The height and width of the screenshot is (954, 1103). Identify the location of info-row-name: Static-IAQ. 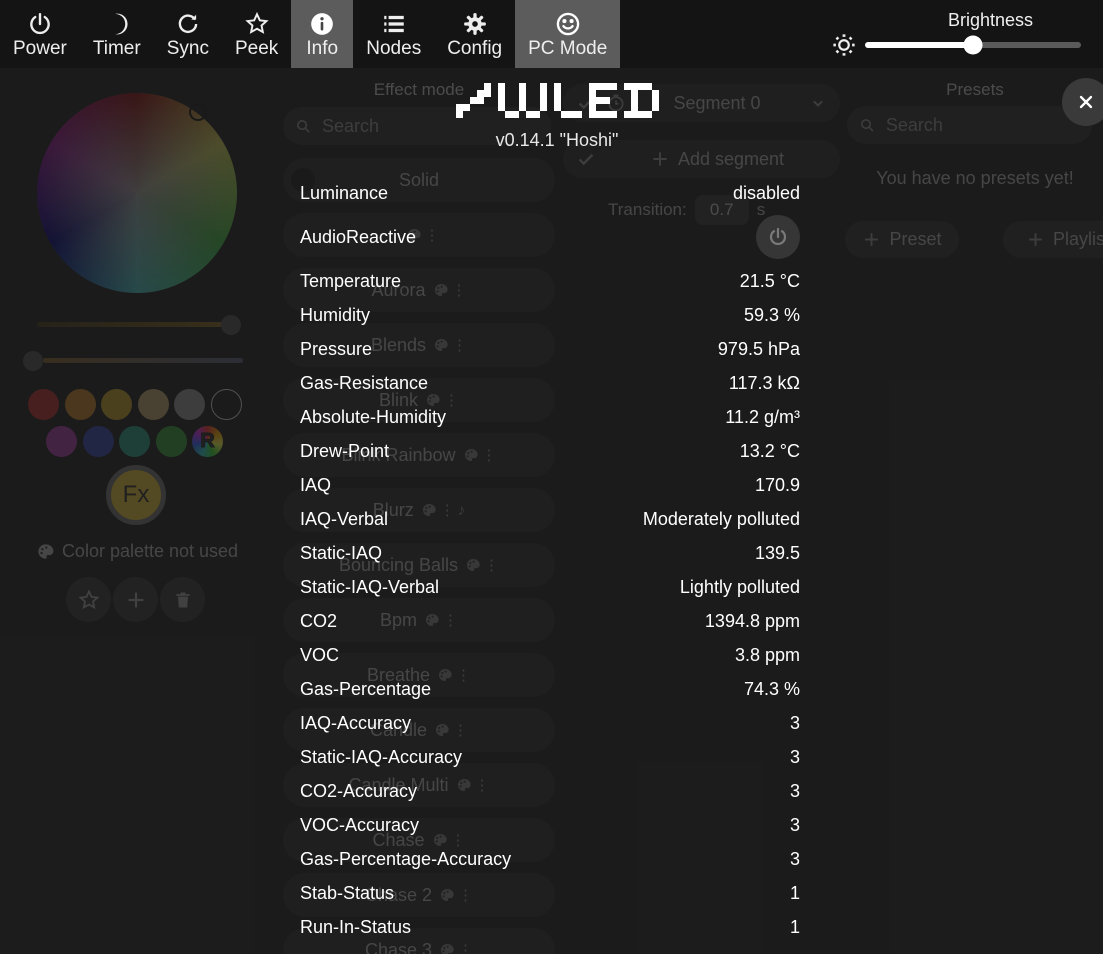
(341, 552).